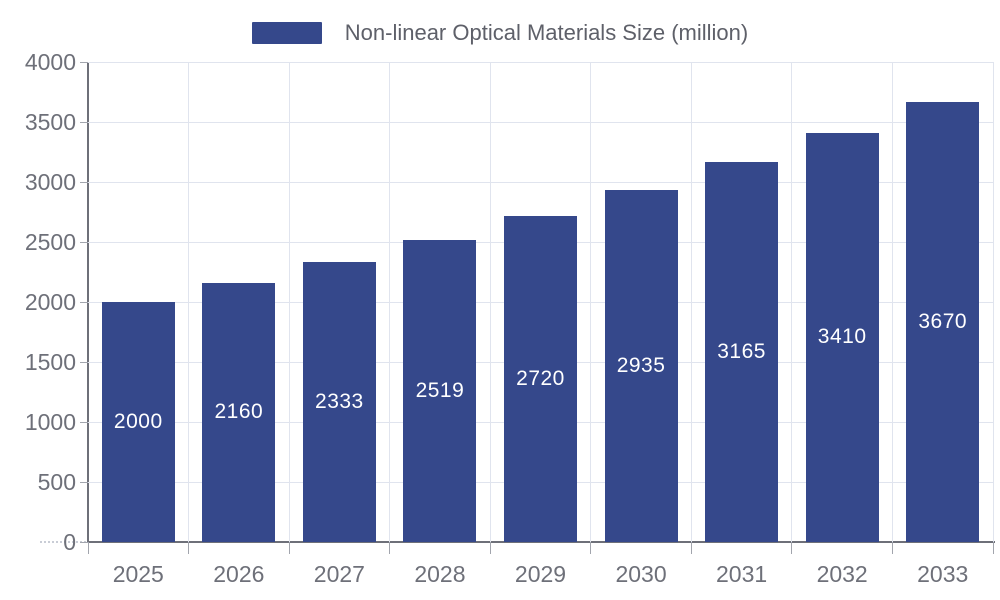 This screenshot has width=1000, height=600. I want to click on bar-value-label: 2333, so click(339, 402).